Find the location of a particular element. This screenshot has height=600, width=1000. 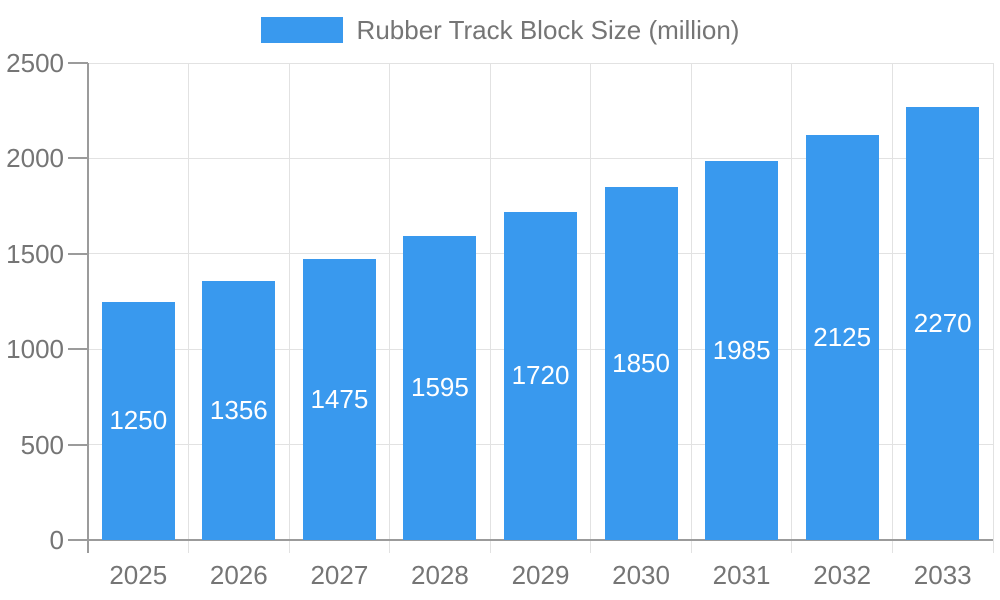

bar-2031: 1985 is located at coordinates (742, 350).